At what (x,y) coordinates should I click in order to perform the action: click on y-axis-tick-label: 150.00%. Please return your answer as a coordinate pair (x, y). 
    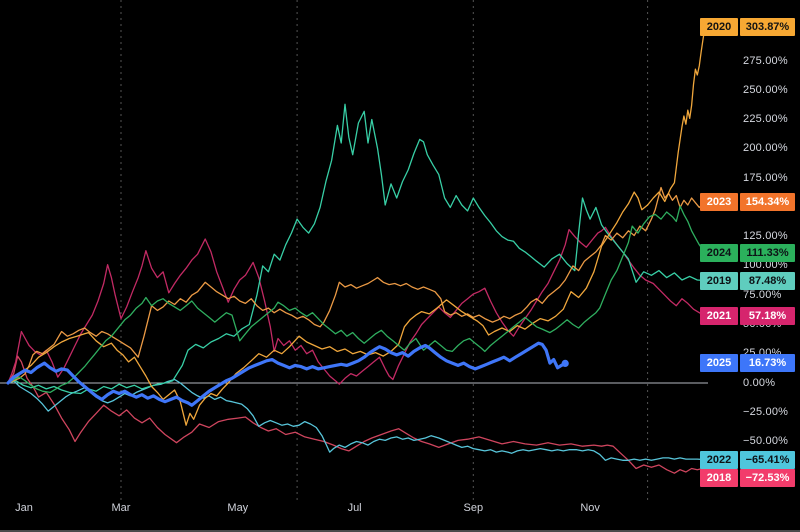
    Looking at the image, I should click on (765, 206).